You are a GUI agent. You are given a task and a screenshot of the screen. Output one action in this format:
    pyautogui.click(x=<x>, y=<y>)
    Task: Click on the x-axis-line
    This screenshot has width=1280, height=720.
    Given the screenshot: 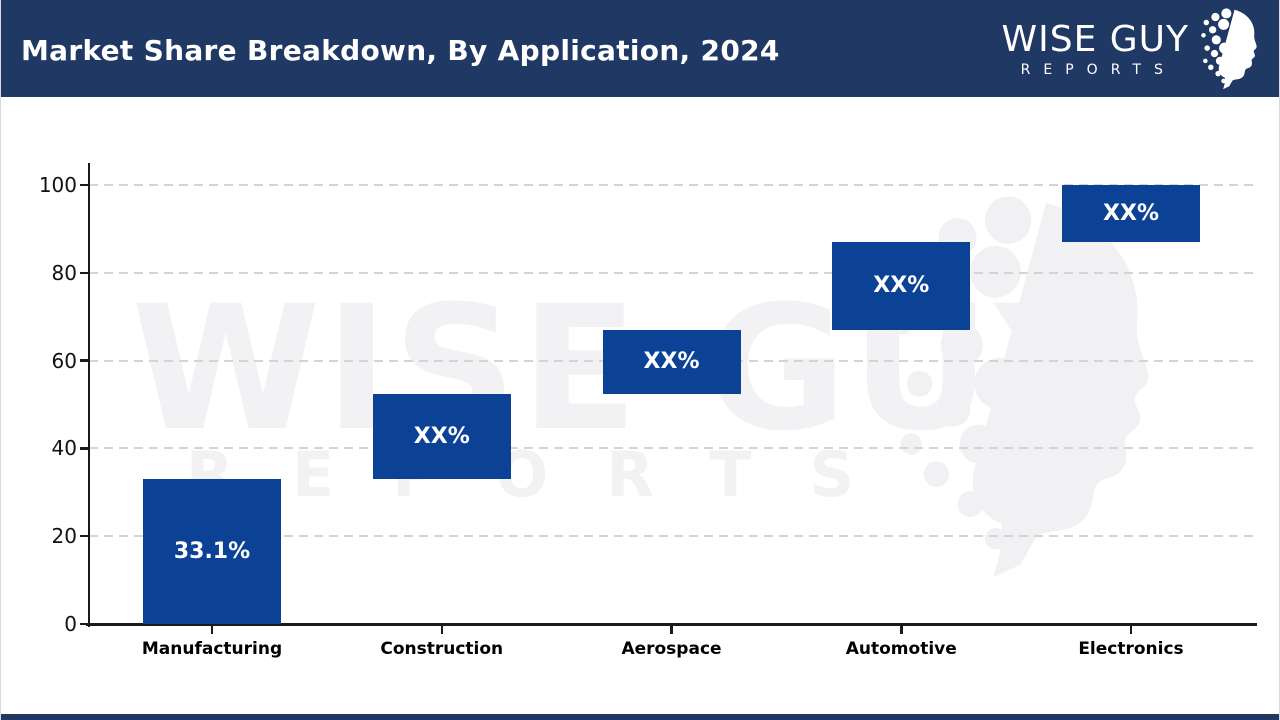 What is the action you would take?
    pyautogui.click(x=671, y=624)
    